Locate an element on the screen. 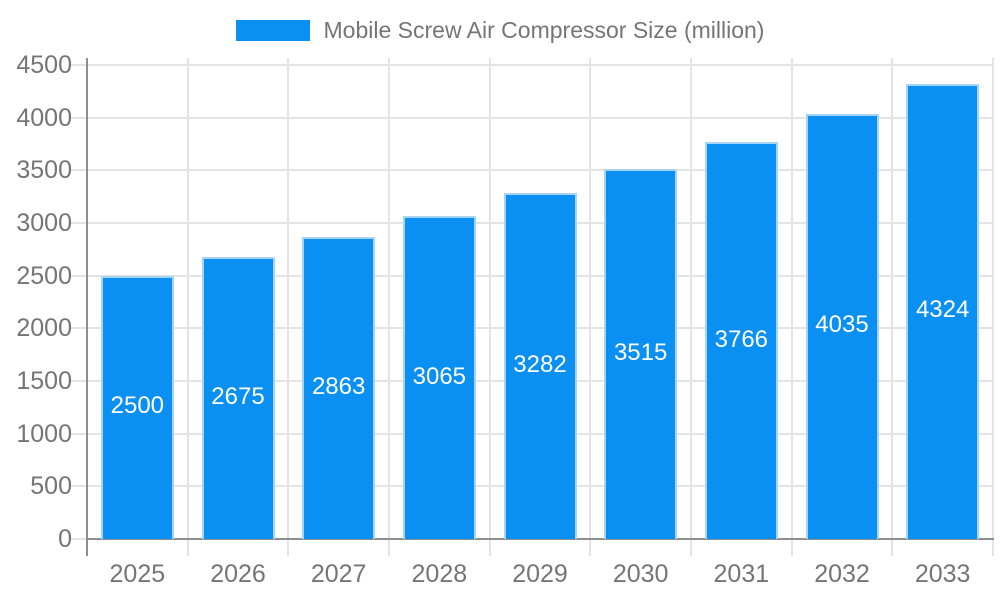 Image resolution: width=1000 pixels, height=600 pixels. y-axis-label: 3000 is located at coordinates (44, 223).